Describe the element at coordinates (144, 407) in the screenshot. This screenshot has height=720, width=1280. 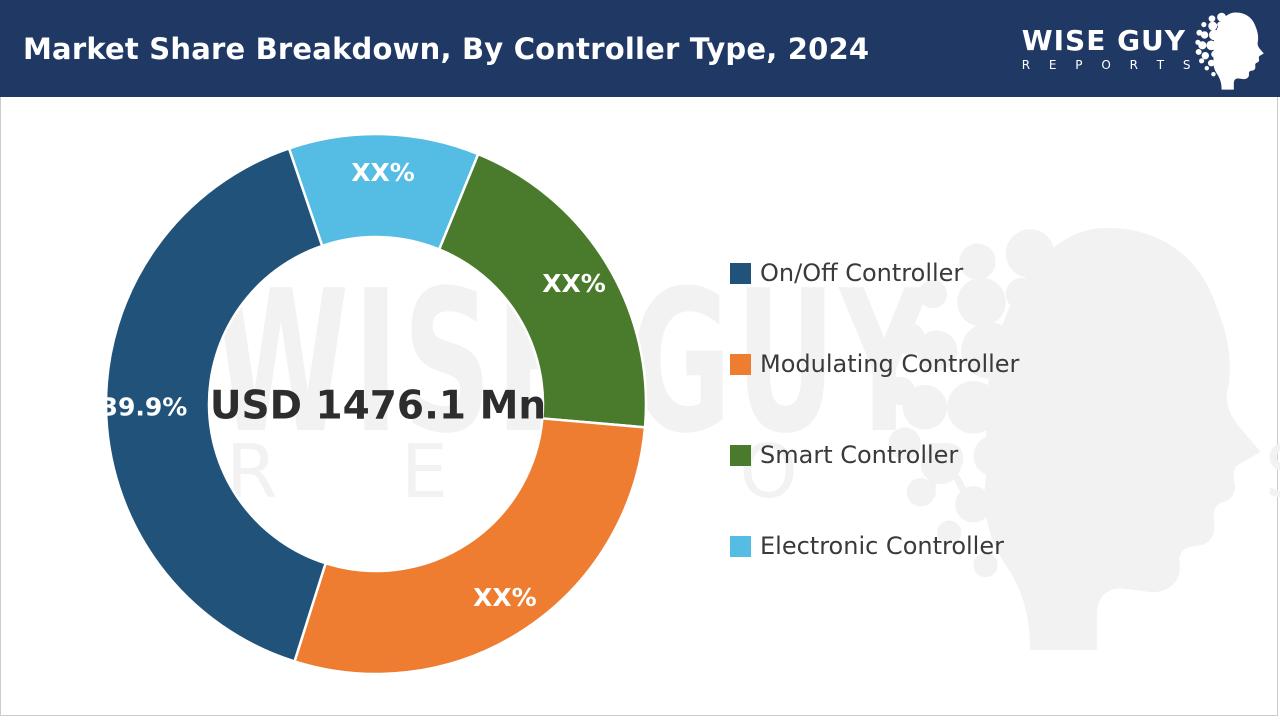
I see `slice-percentage-label: 39.9%` at that location.